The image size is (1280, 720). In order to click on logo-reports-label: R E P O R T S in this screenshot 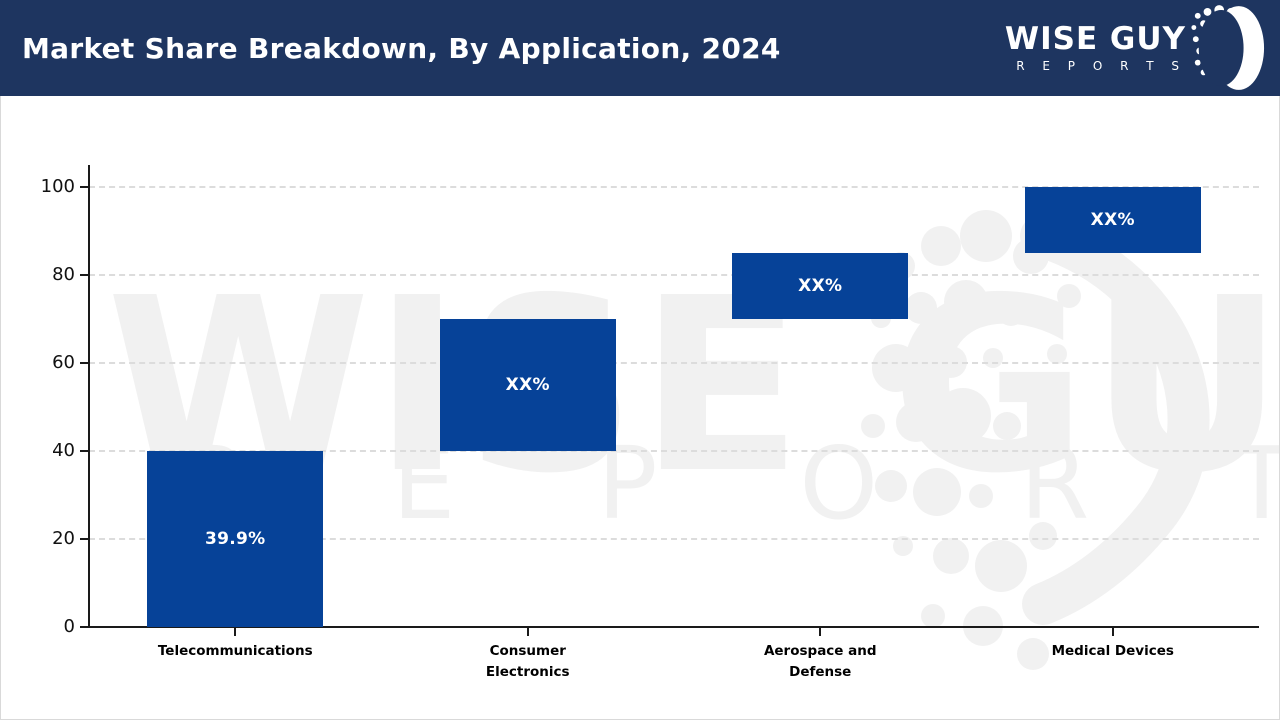, I will do `click(1101, 65)`.